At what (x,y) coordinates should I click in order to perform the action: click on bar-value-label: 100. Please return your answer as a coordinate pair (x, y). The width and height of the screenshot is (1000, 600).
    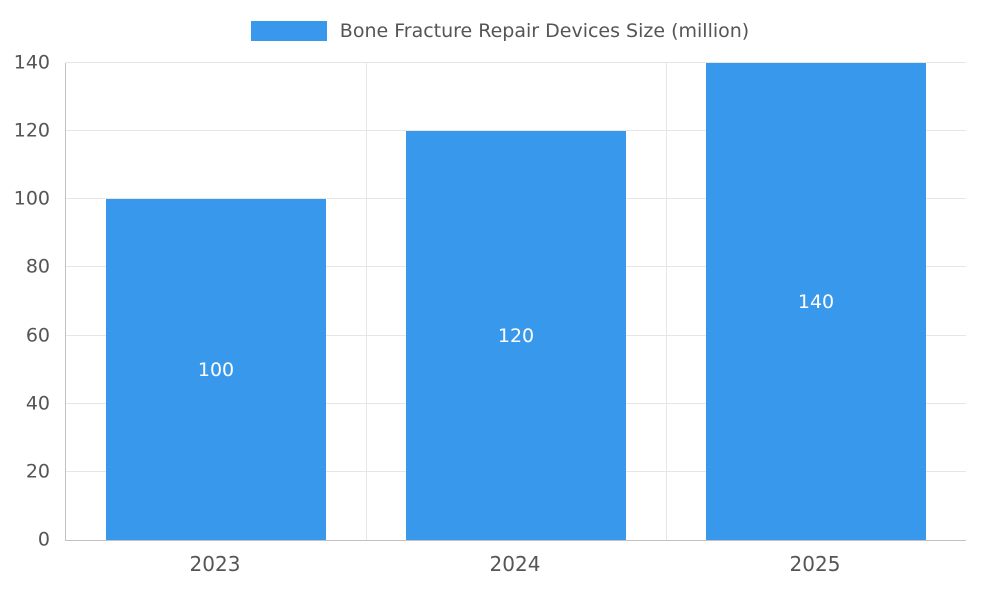
    Looking at the image, I should click on (216, 369).